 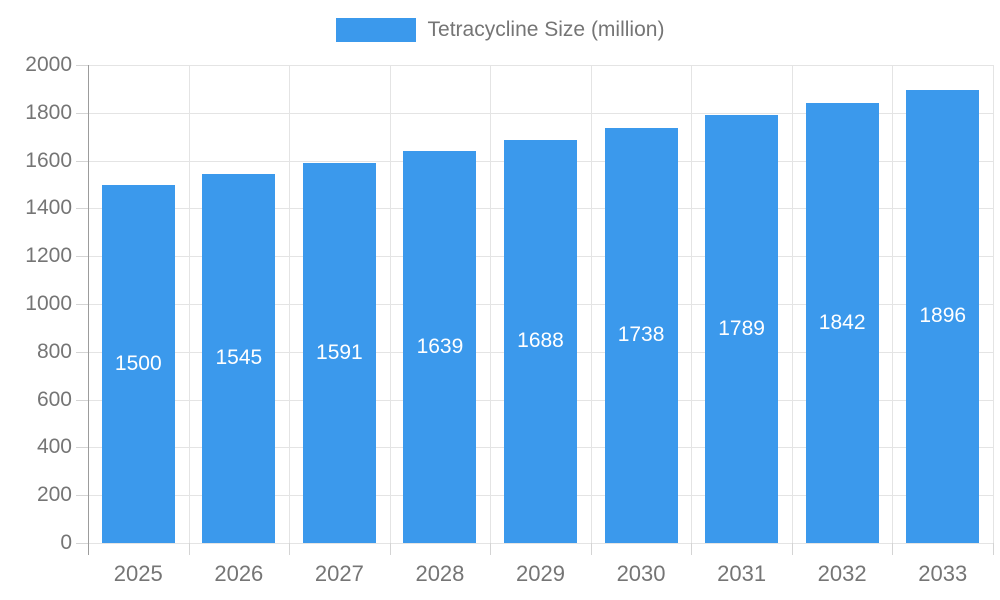 What do you see at coordinates (440, 573) in the screenshot?
I see `x-axis-label: 2028` at bounding box center [440, 573].